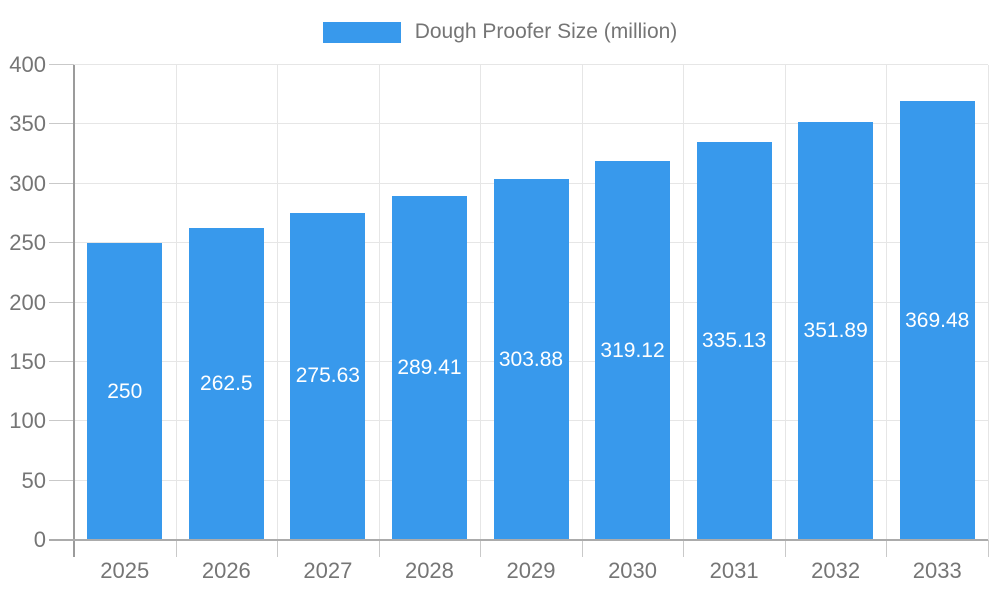  I want to click on bar-value-label: 250, so click(125, 391).